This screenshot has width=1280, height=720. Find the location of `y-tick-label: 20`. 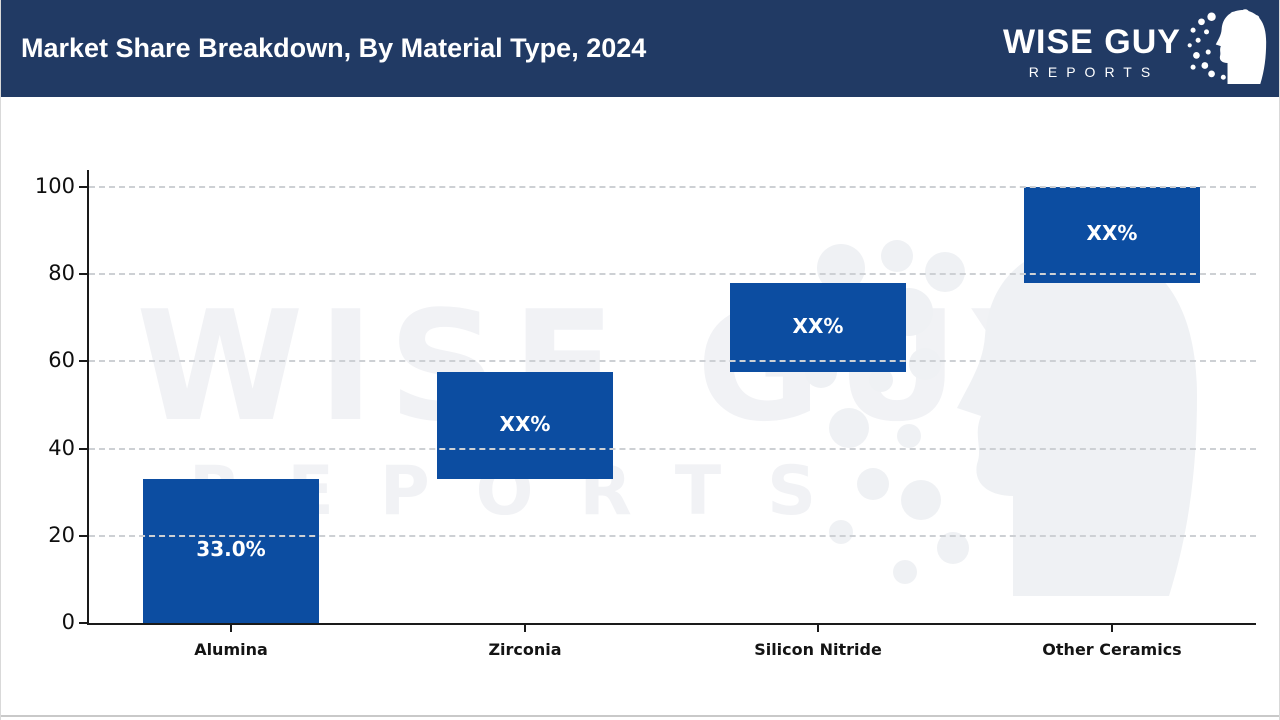

y-tick-label: 20 is located at coordinates (61, 534).